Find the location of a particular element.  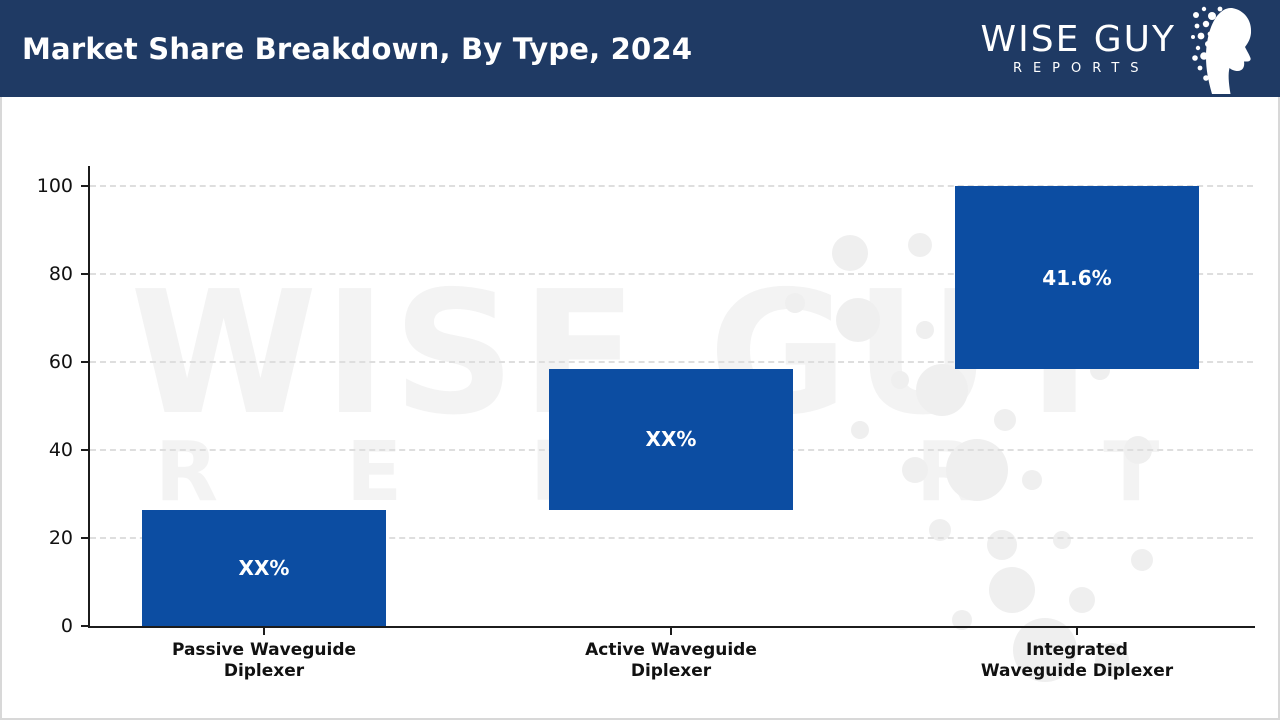

category-label: Passive Waveguide Diplexer is located at coordinates (264, 661).